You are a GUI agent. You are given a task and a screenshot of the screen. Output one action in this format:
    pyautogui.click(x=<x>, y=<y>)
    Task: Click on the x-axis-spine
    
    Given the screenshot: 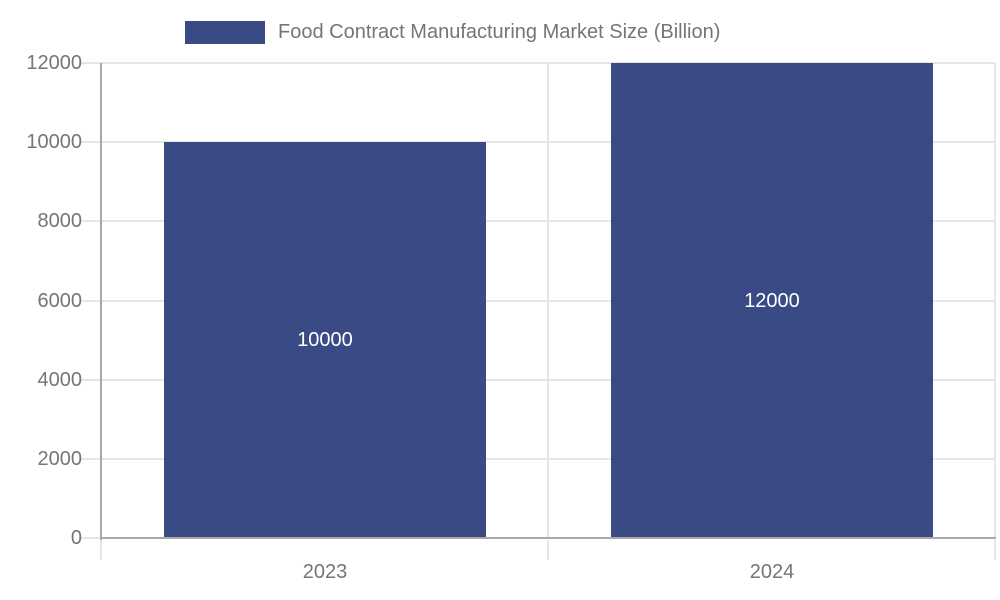 What is the action you would take?
    pyautogui.click(x=548, y=538)
    